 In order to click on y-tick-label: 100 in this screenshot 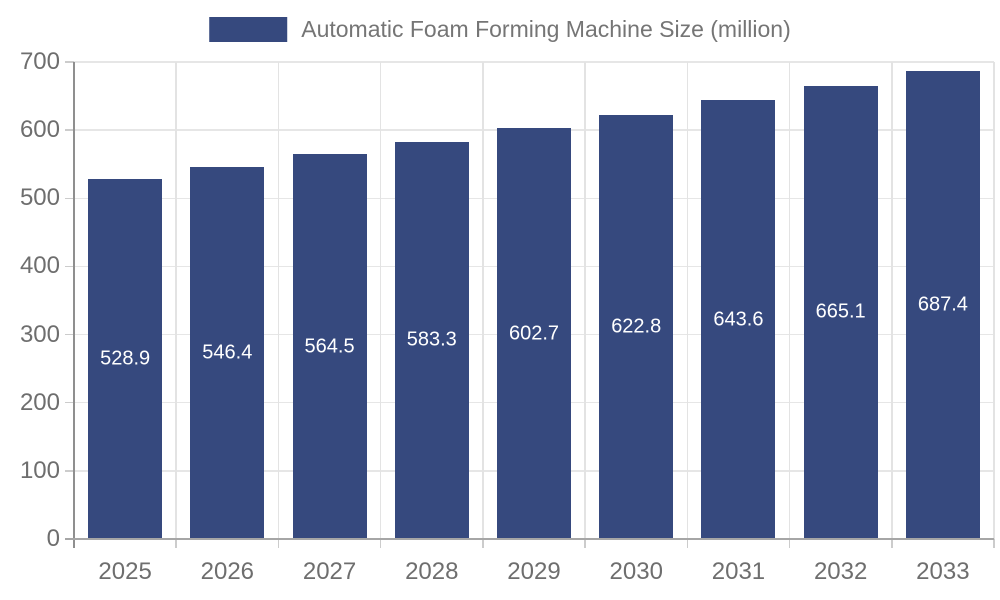, I will do `click(39, 470)`.